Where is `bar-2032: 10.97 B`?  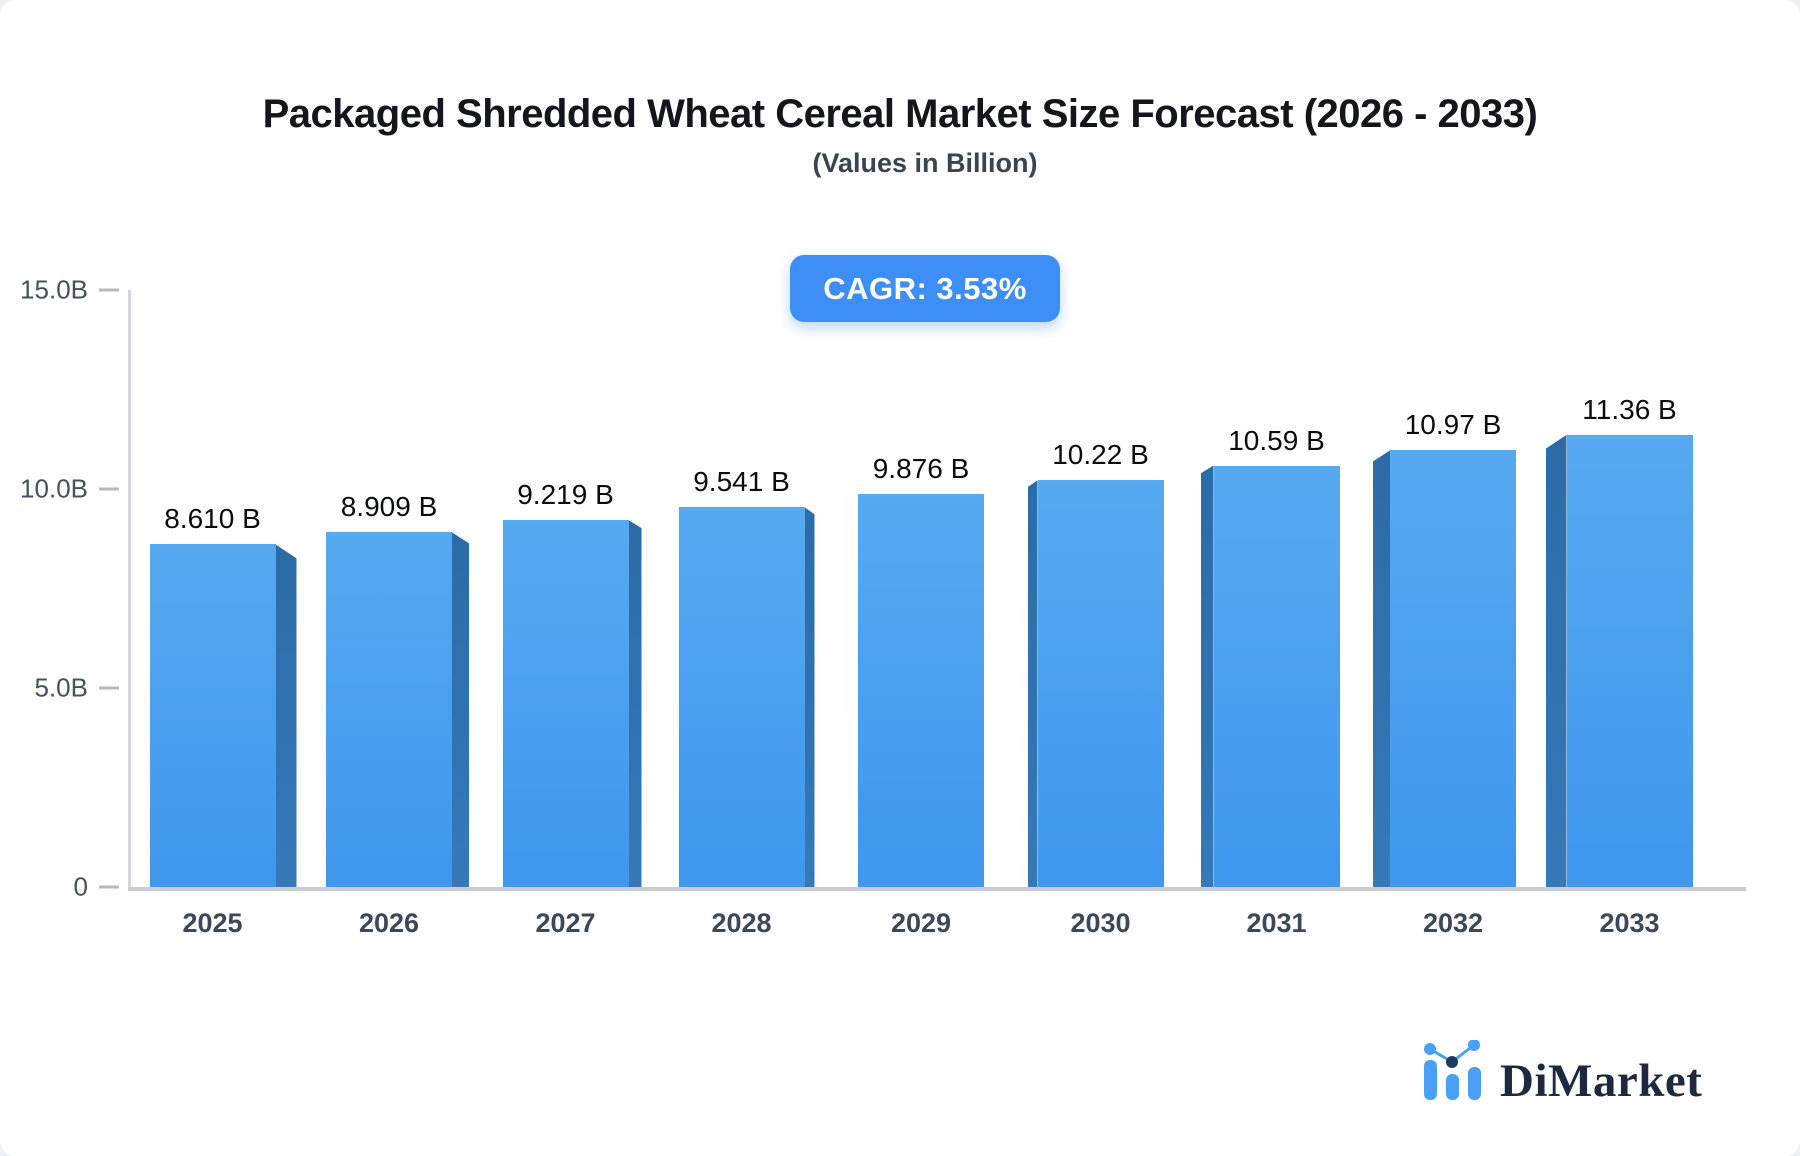
bar-2032: 10.97 B is located at coordinates (1444, 648).